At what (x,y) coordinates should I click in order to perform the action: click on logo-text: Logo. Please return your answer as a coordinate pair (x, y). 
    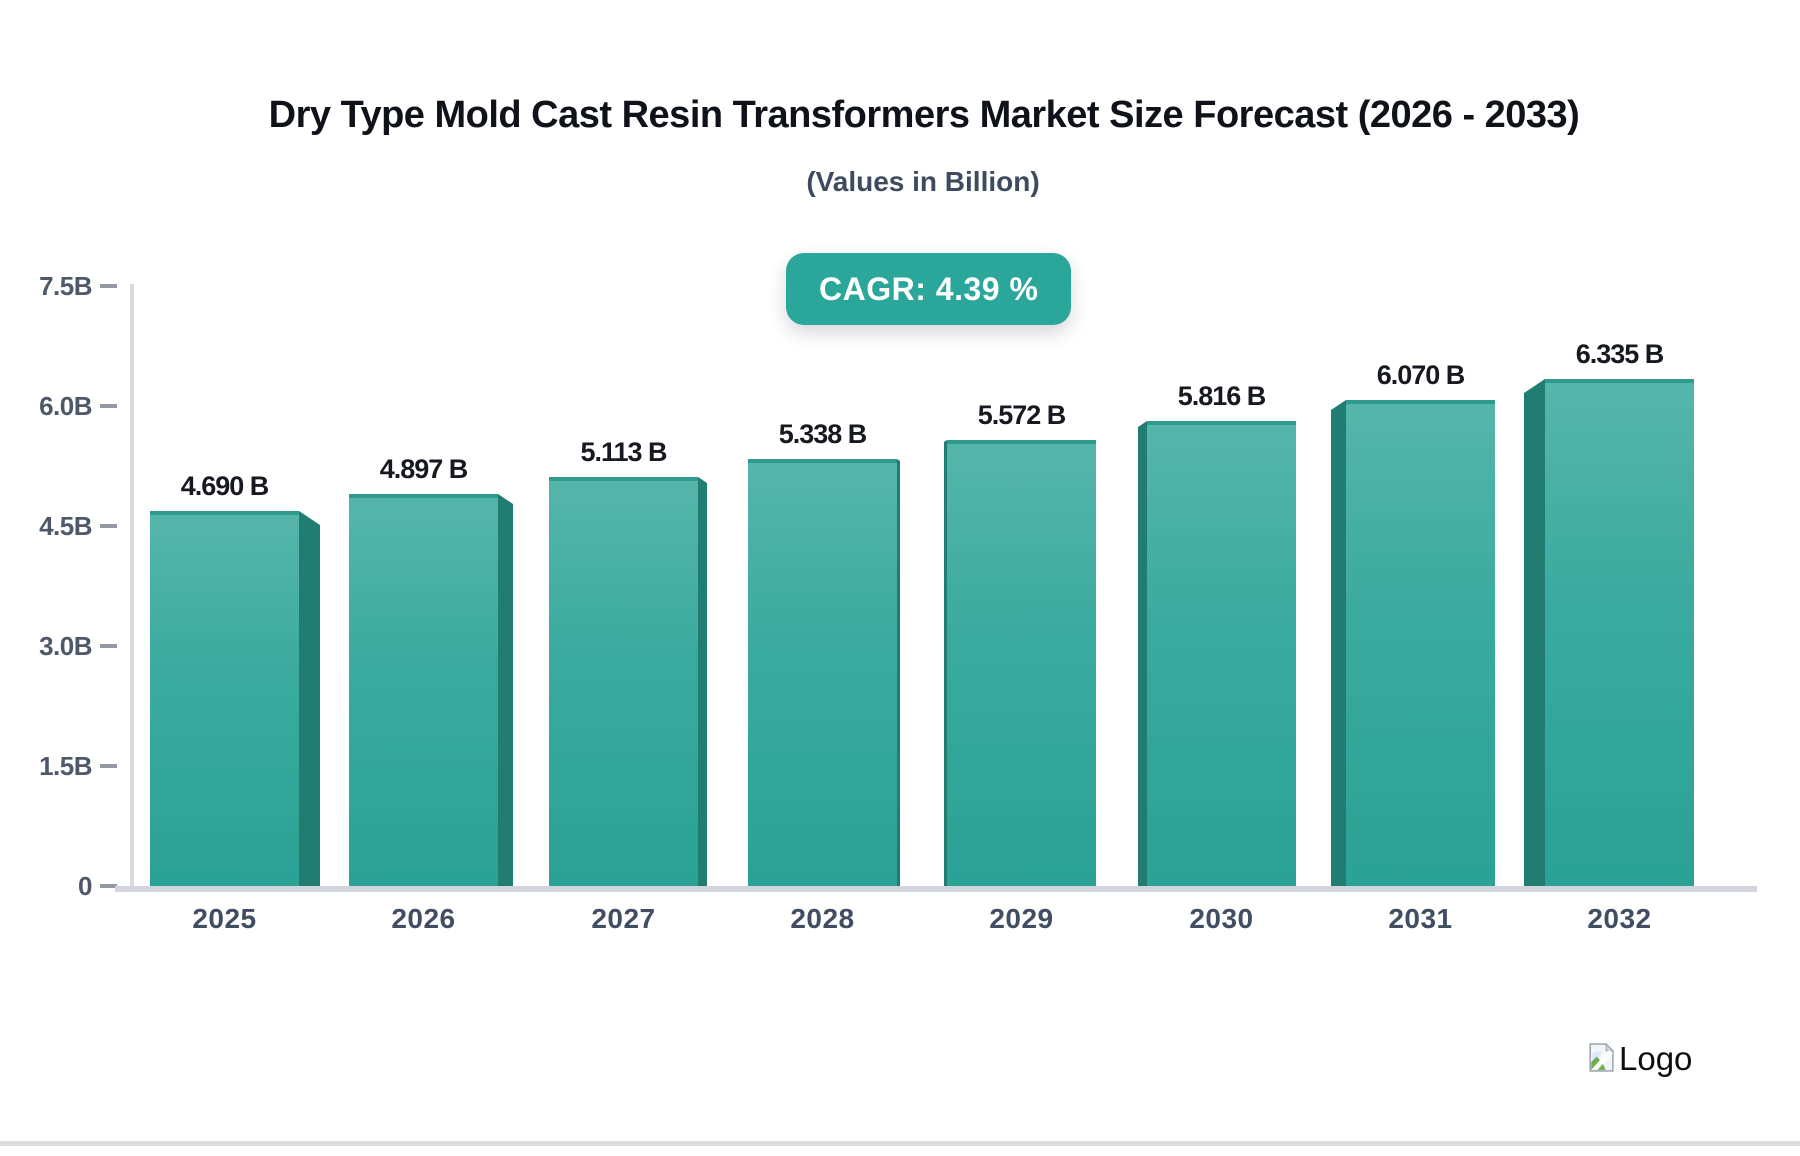
    Looking at the image, I should click on (1656, 1058).